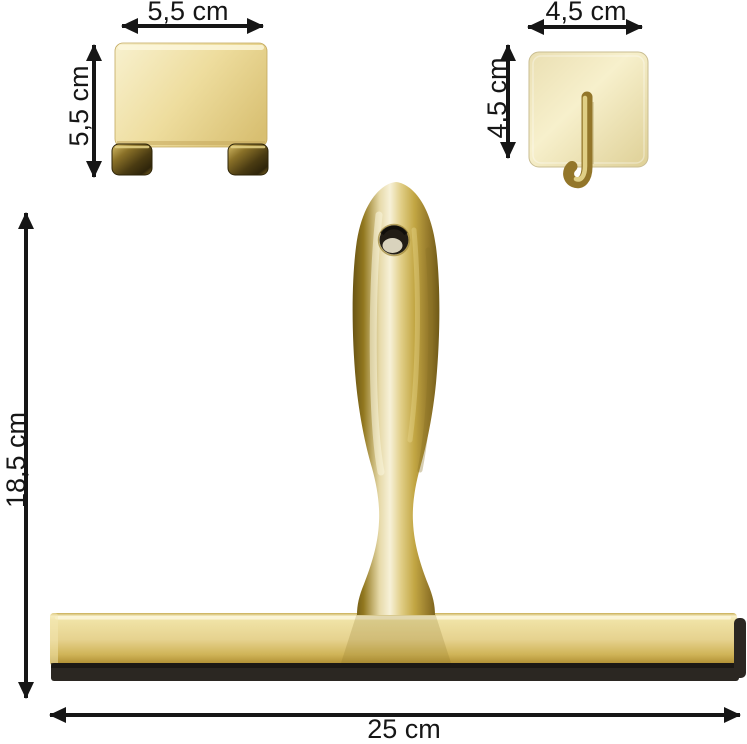 The width and height of the screenshot is (747, 744). What do you see at coordinates (54, 639) in the screenshot?
I see `squeegee-bar-left-face` at bounding box center [54, 639].